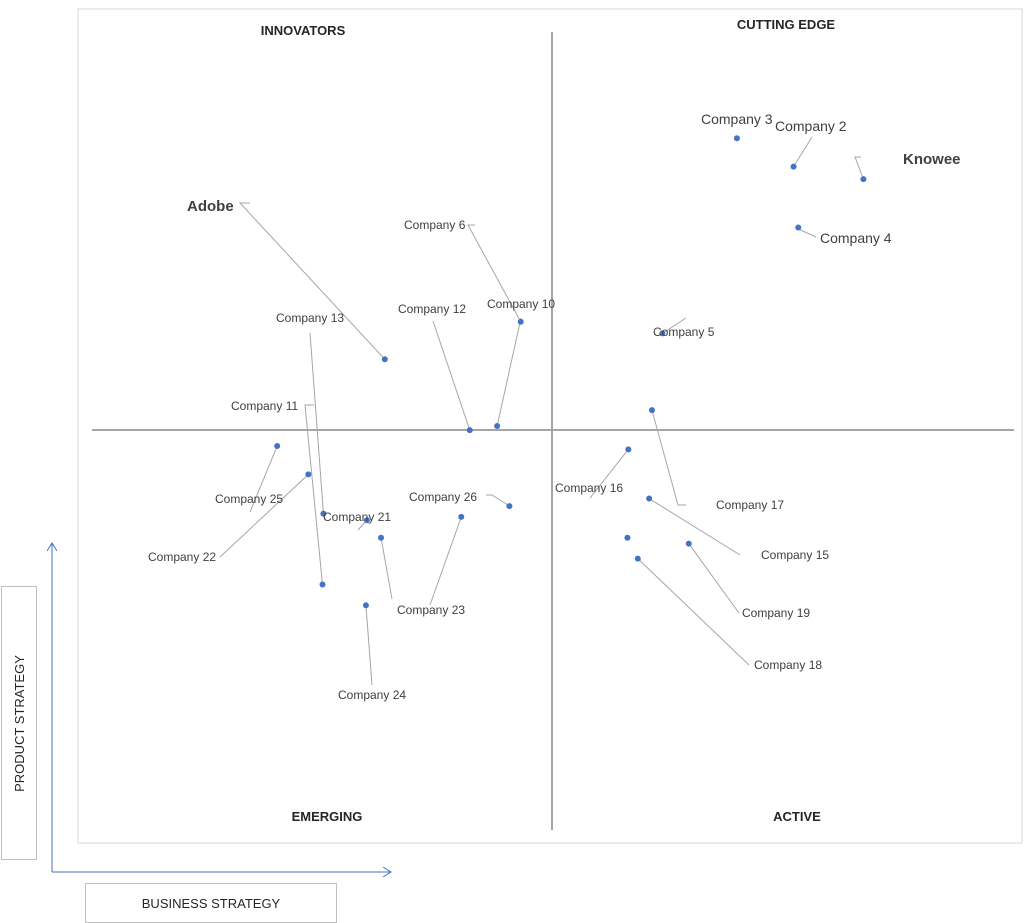  I want to click on y-axis-label: PRODUCT STRATEGY, so click(19, 723).